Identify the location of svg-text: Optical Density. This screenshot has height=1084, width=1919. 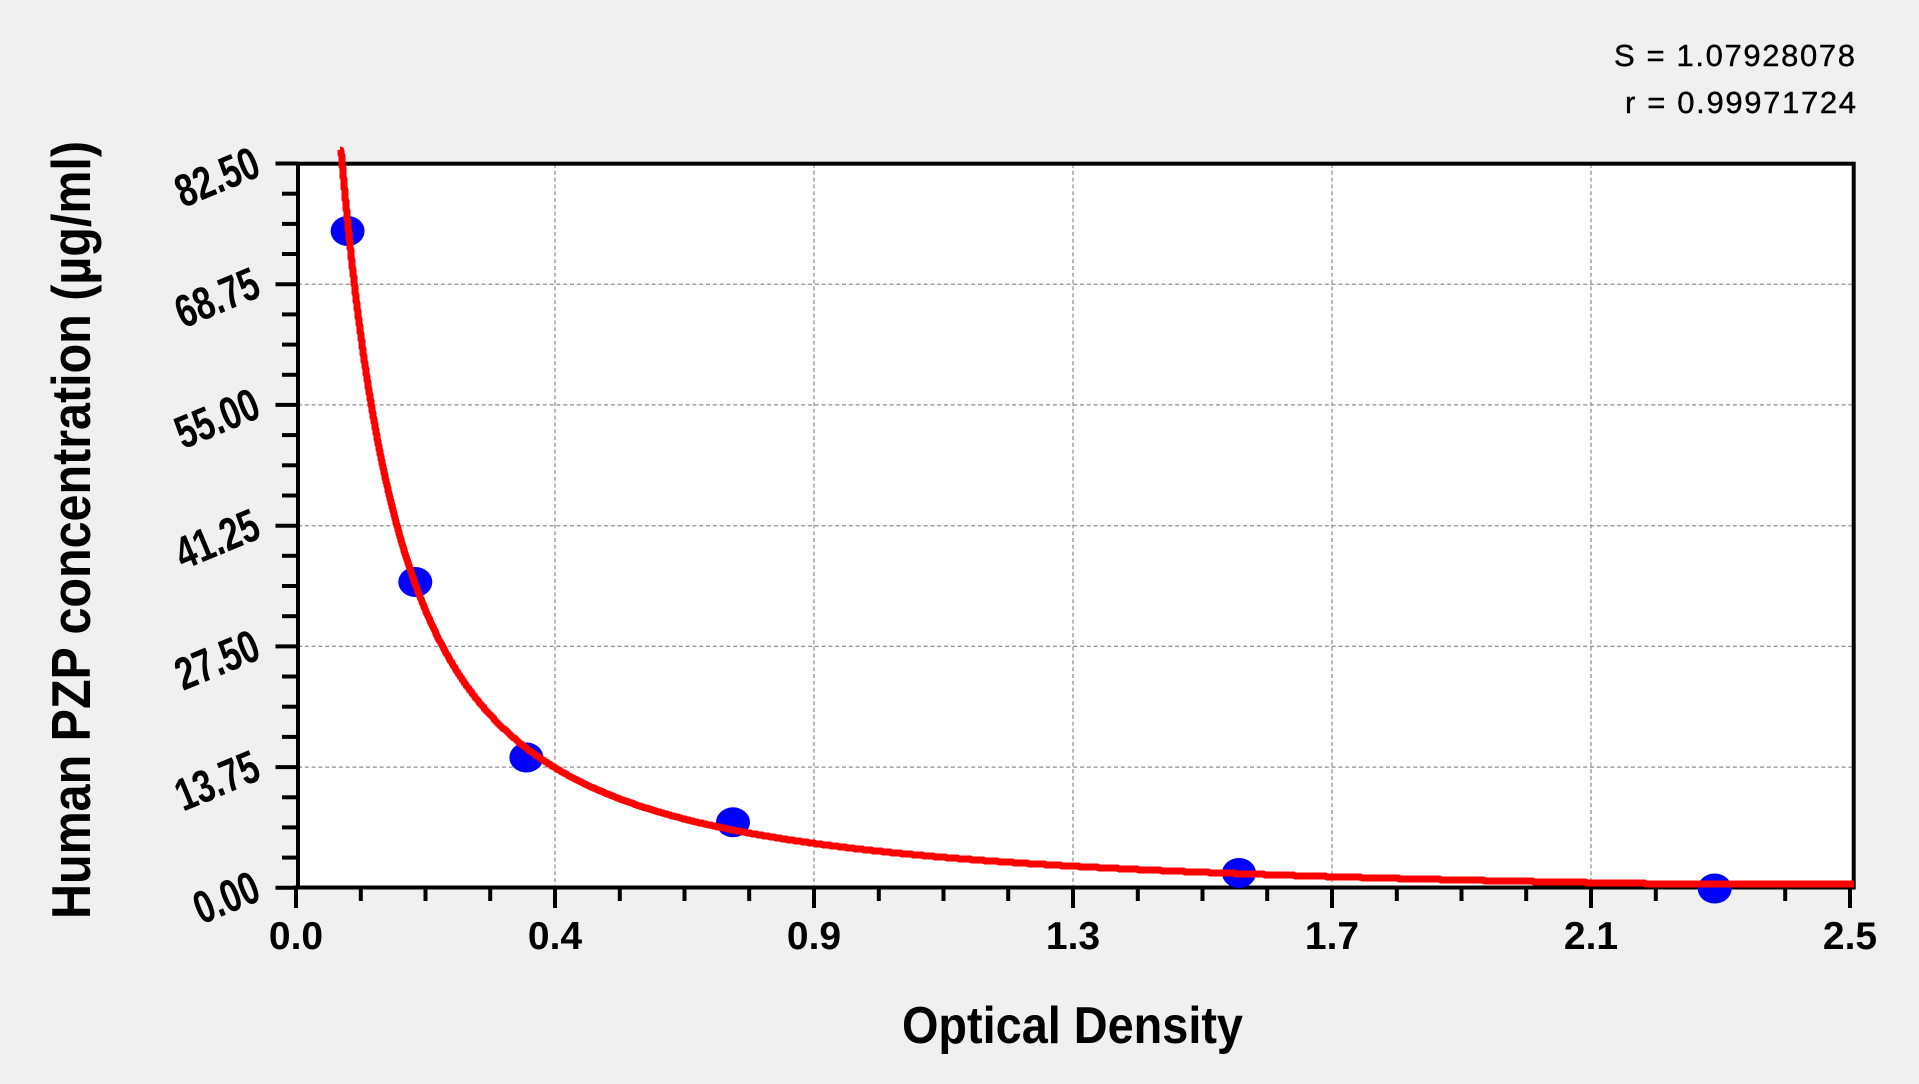
(1072, 1026).